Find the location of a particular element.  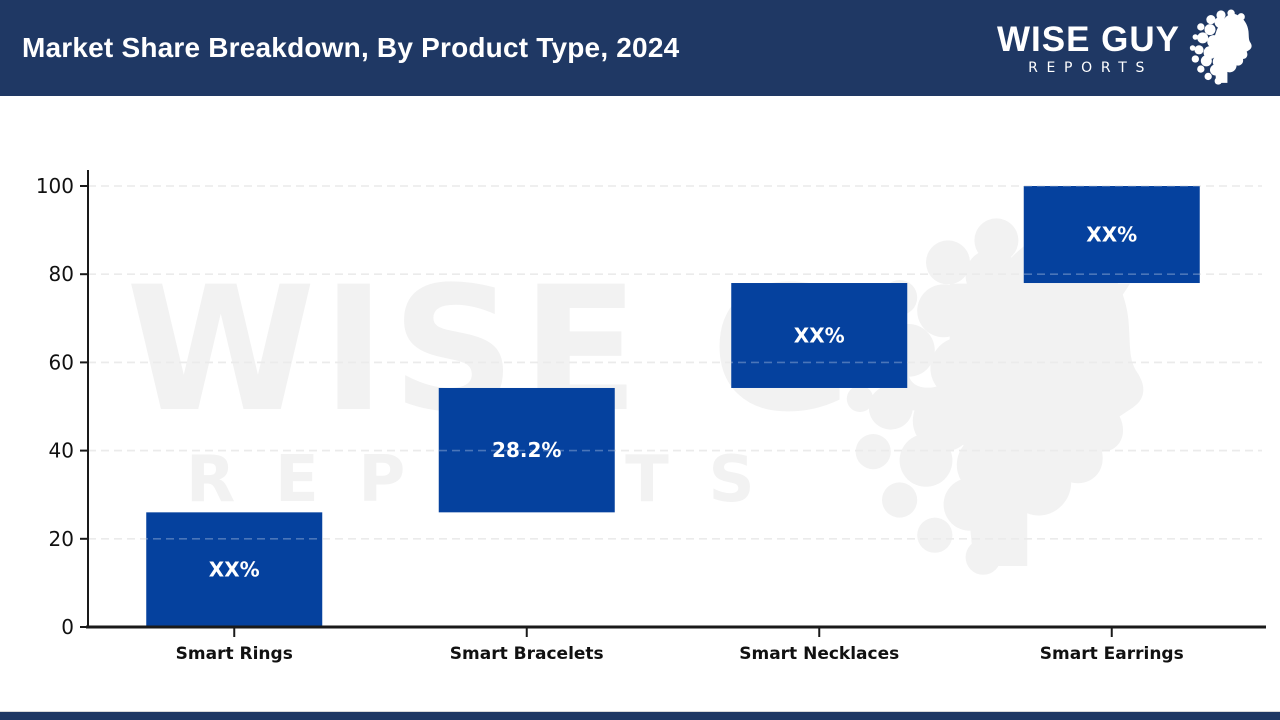

logo-wordmark: WISE GUY is located at coordinates (1088, 39).